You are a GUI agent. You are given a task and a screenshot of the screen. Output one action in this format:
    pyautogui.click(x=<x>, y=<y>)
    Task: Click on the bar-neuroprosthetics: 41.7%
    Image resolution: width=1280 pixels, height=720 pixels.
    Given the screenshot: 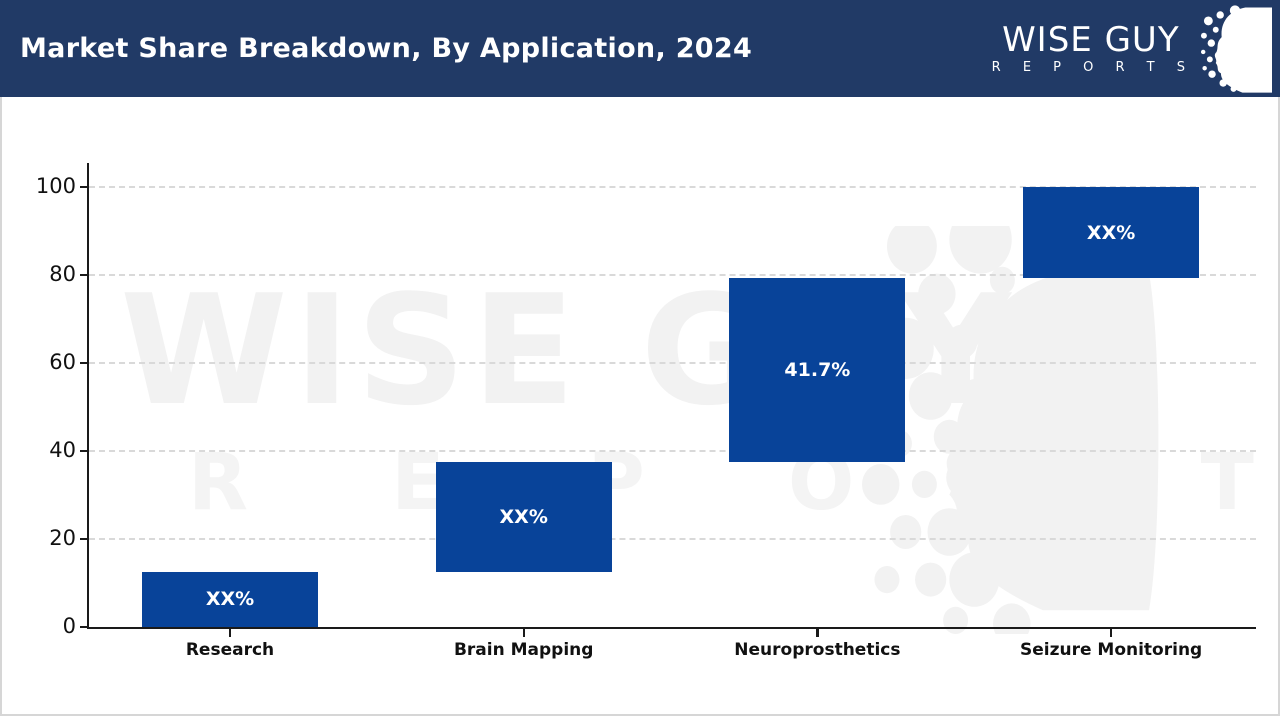 What is the action you would take?
    pyautogui.click(x=817, y=370)
    